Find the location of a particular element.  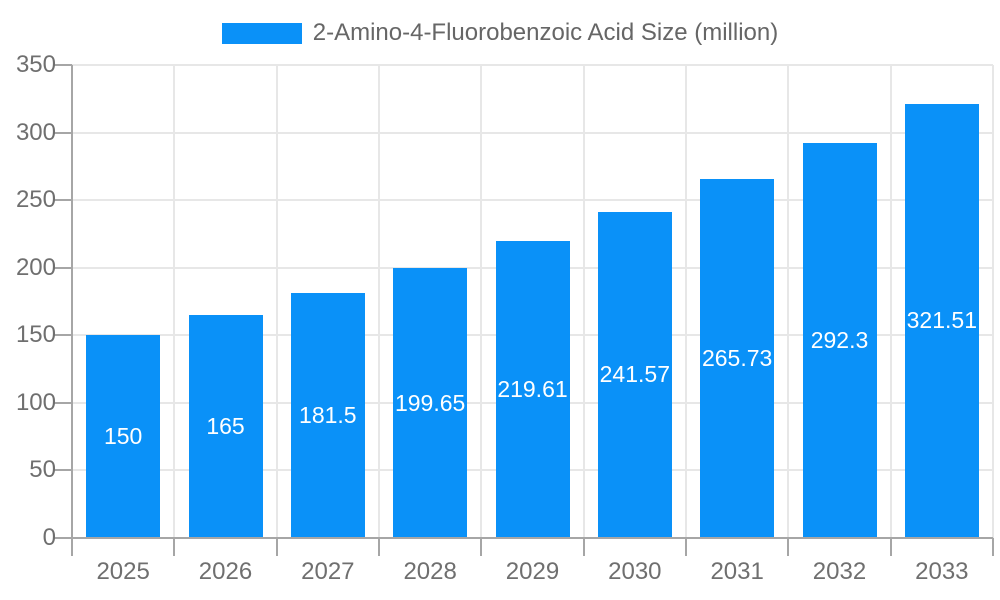

bar-value-label: 199.65 is located at coordinates (430, 402).